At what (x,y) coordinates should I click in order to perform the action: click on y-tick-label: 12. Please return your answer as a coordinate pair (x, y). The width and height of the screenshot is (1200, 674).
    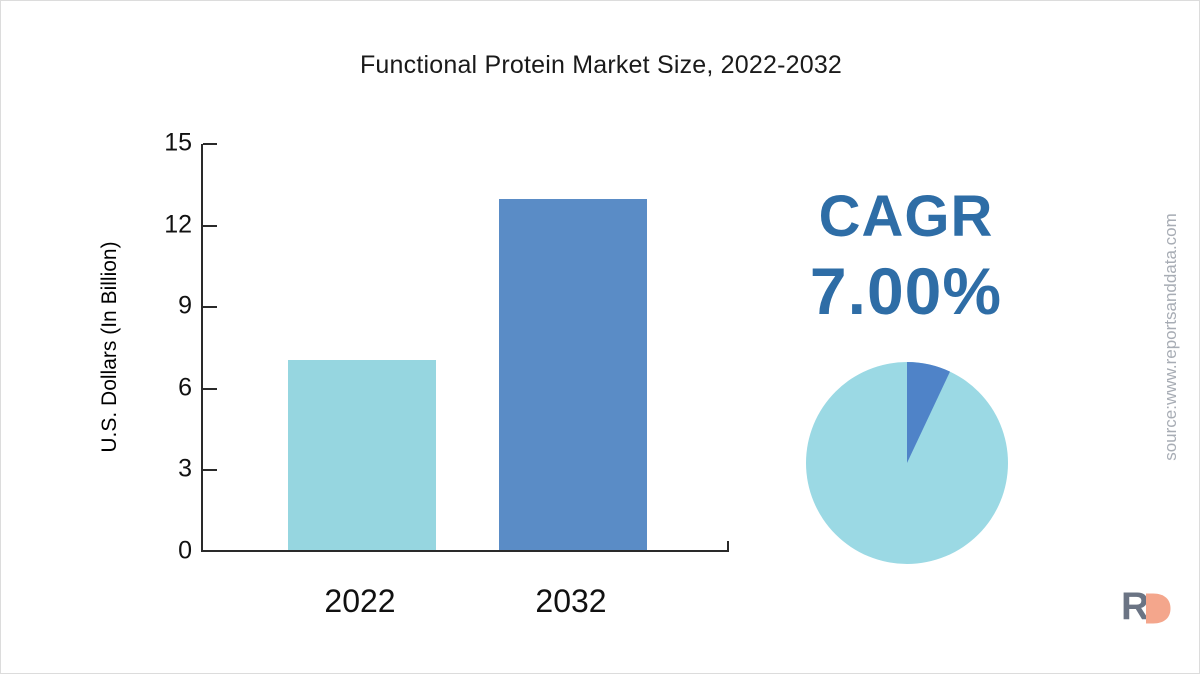
    Looking at the image, I should click on (178, 223).